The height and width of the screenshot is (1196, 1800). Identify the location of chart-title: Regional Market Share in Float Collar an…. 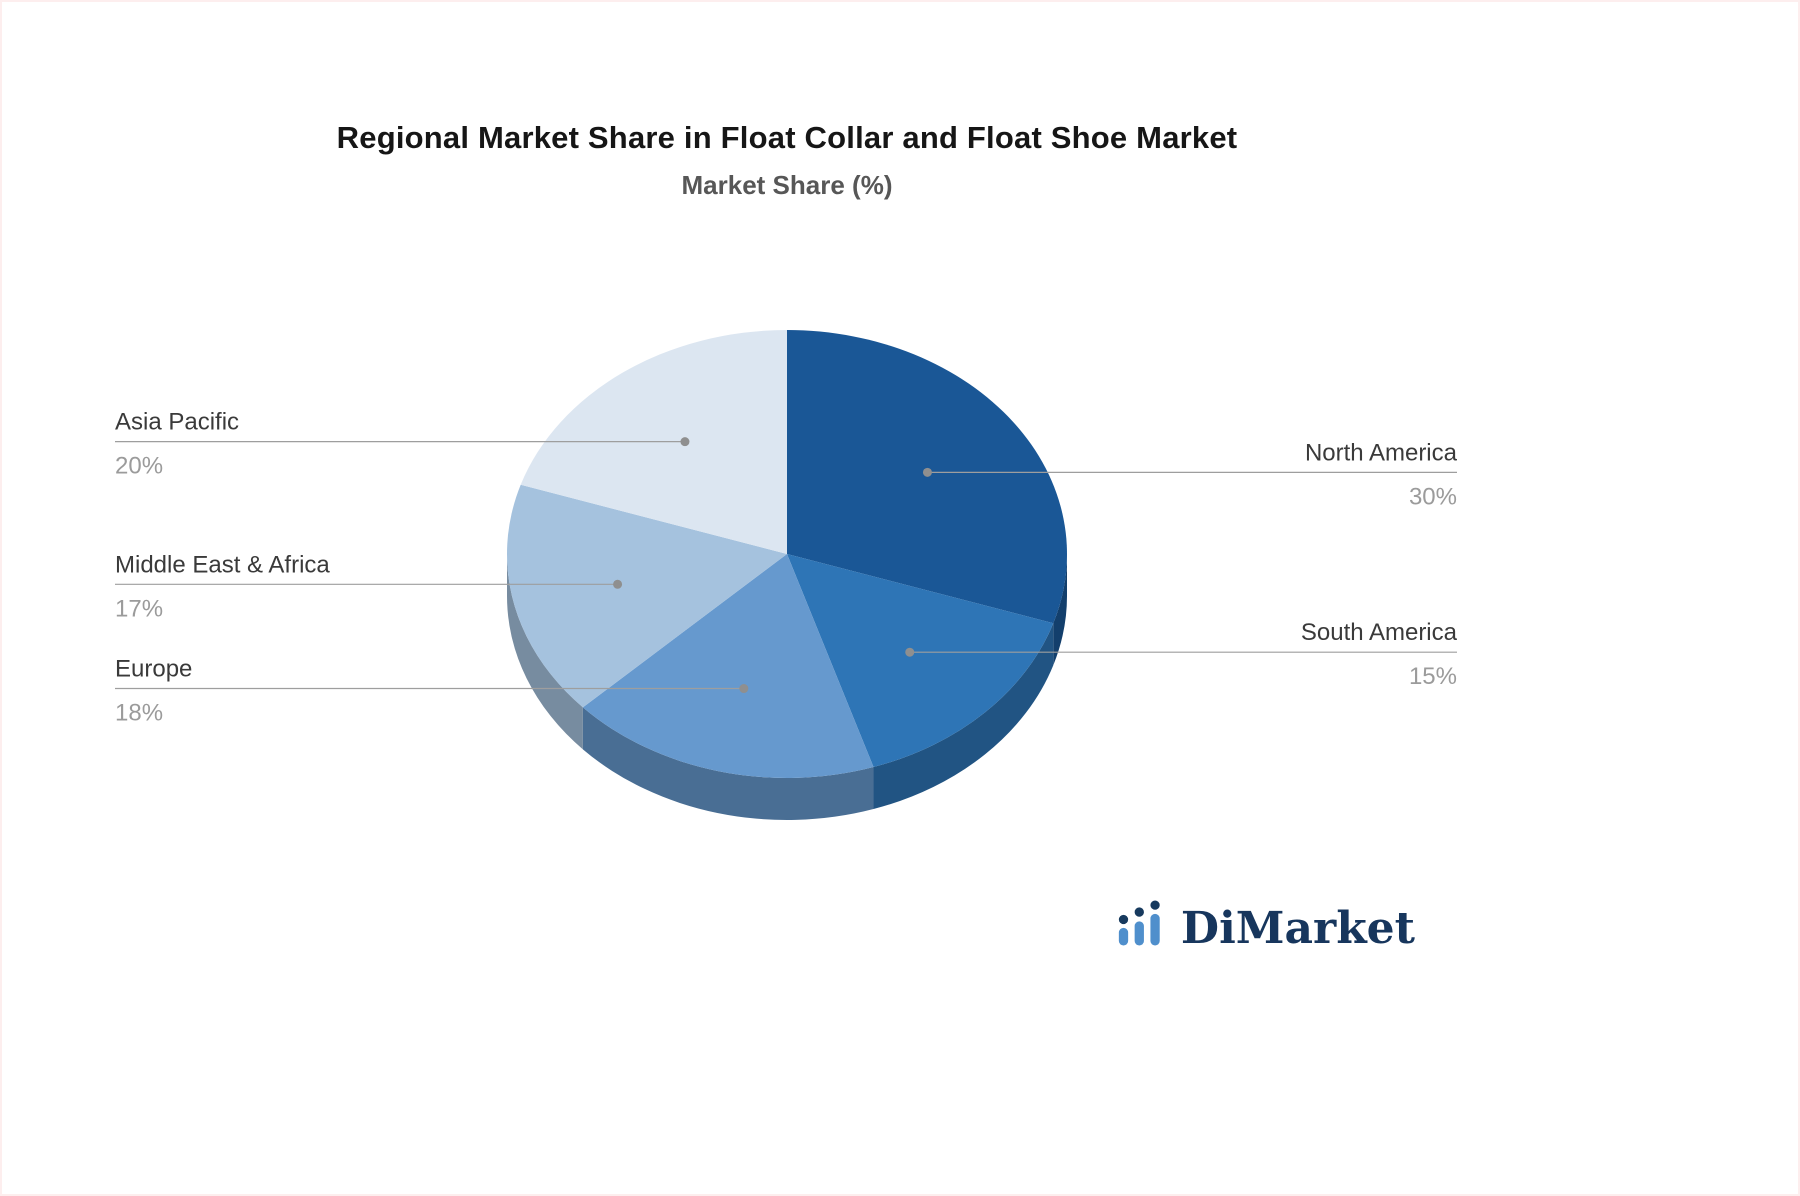
(787, 137).